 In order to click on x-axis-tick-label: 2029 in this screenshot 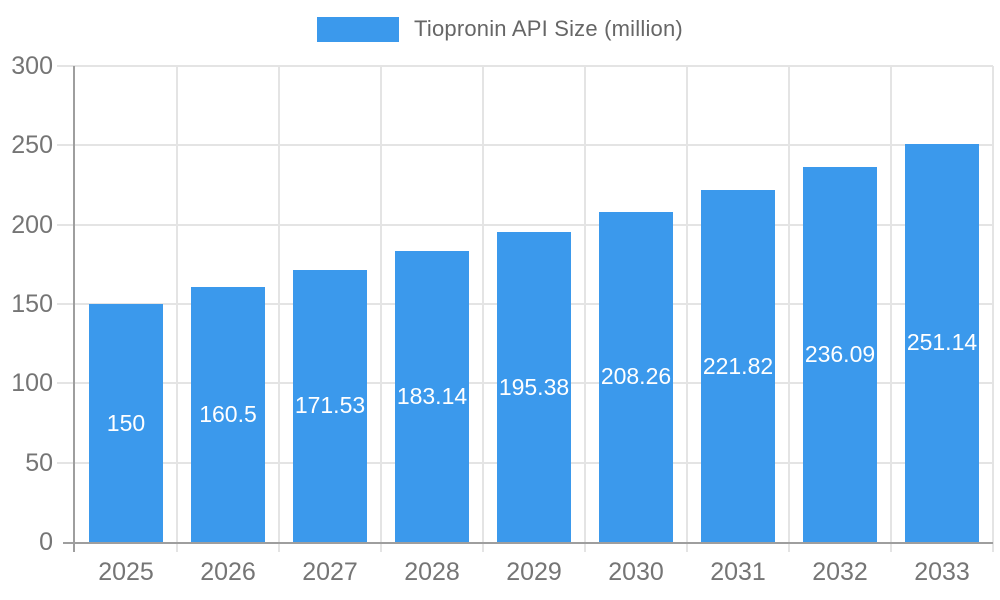, I will do `click(534, 572)`.